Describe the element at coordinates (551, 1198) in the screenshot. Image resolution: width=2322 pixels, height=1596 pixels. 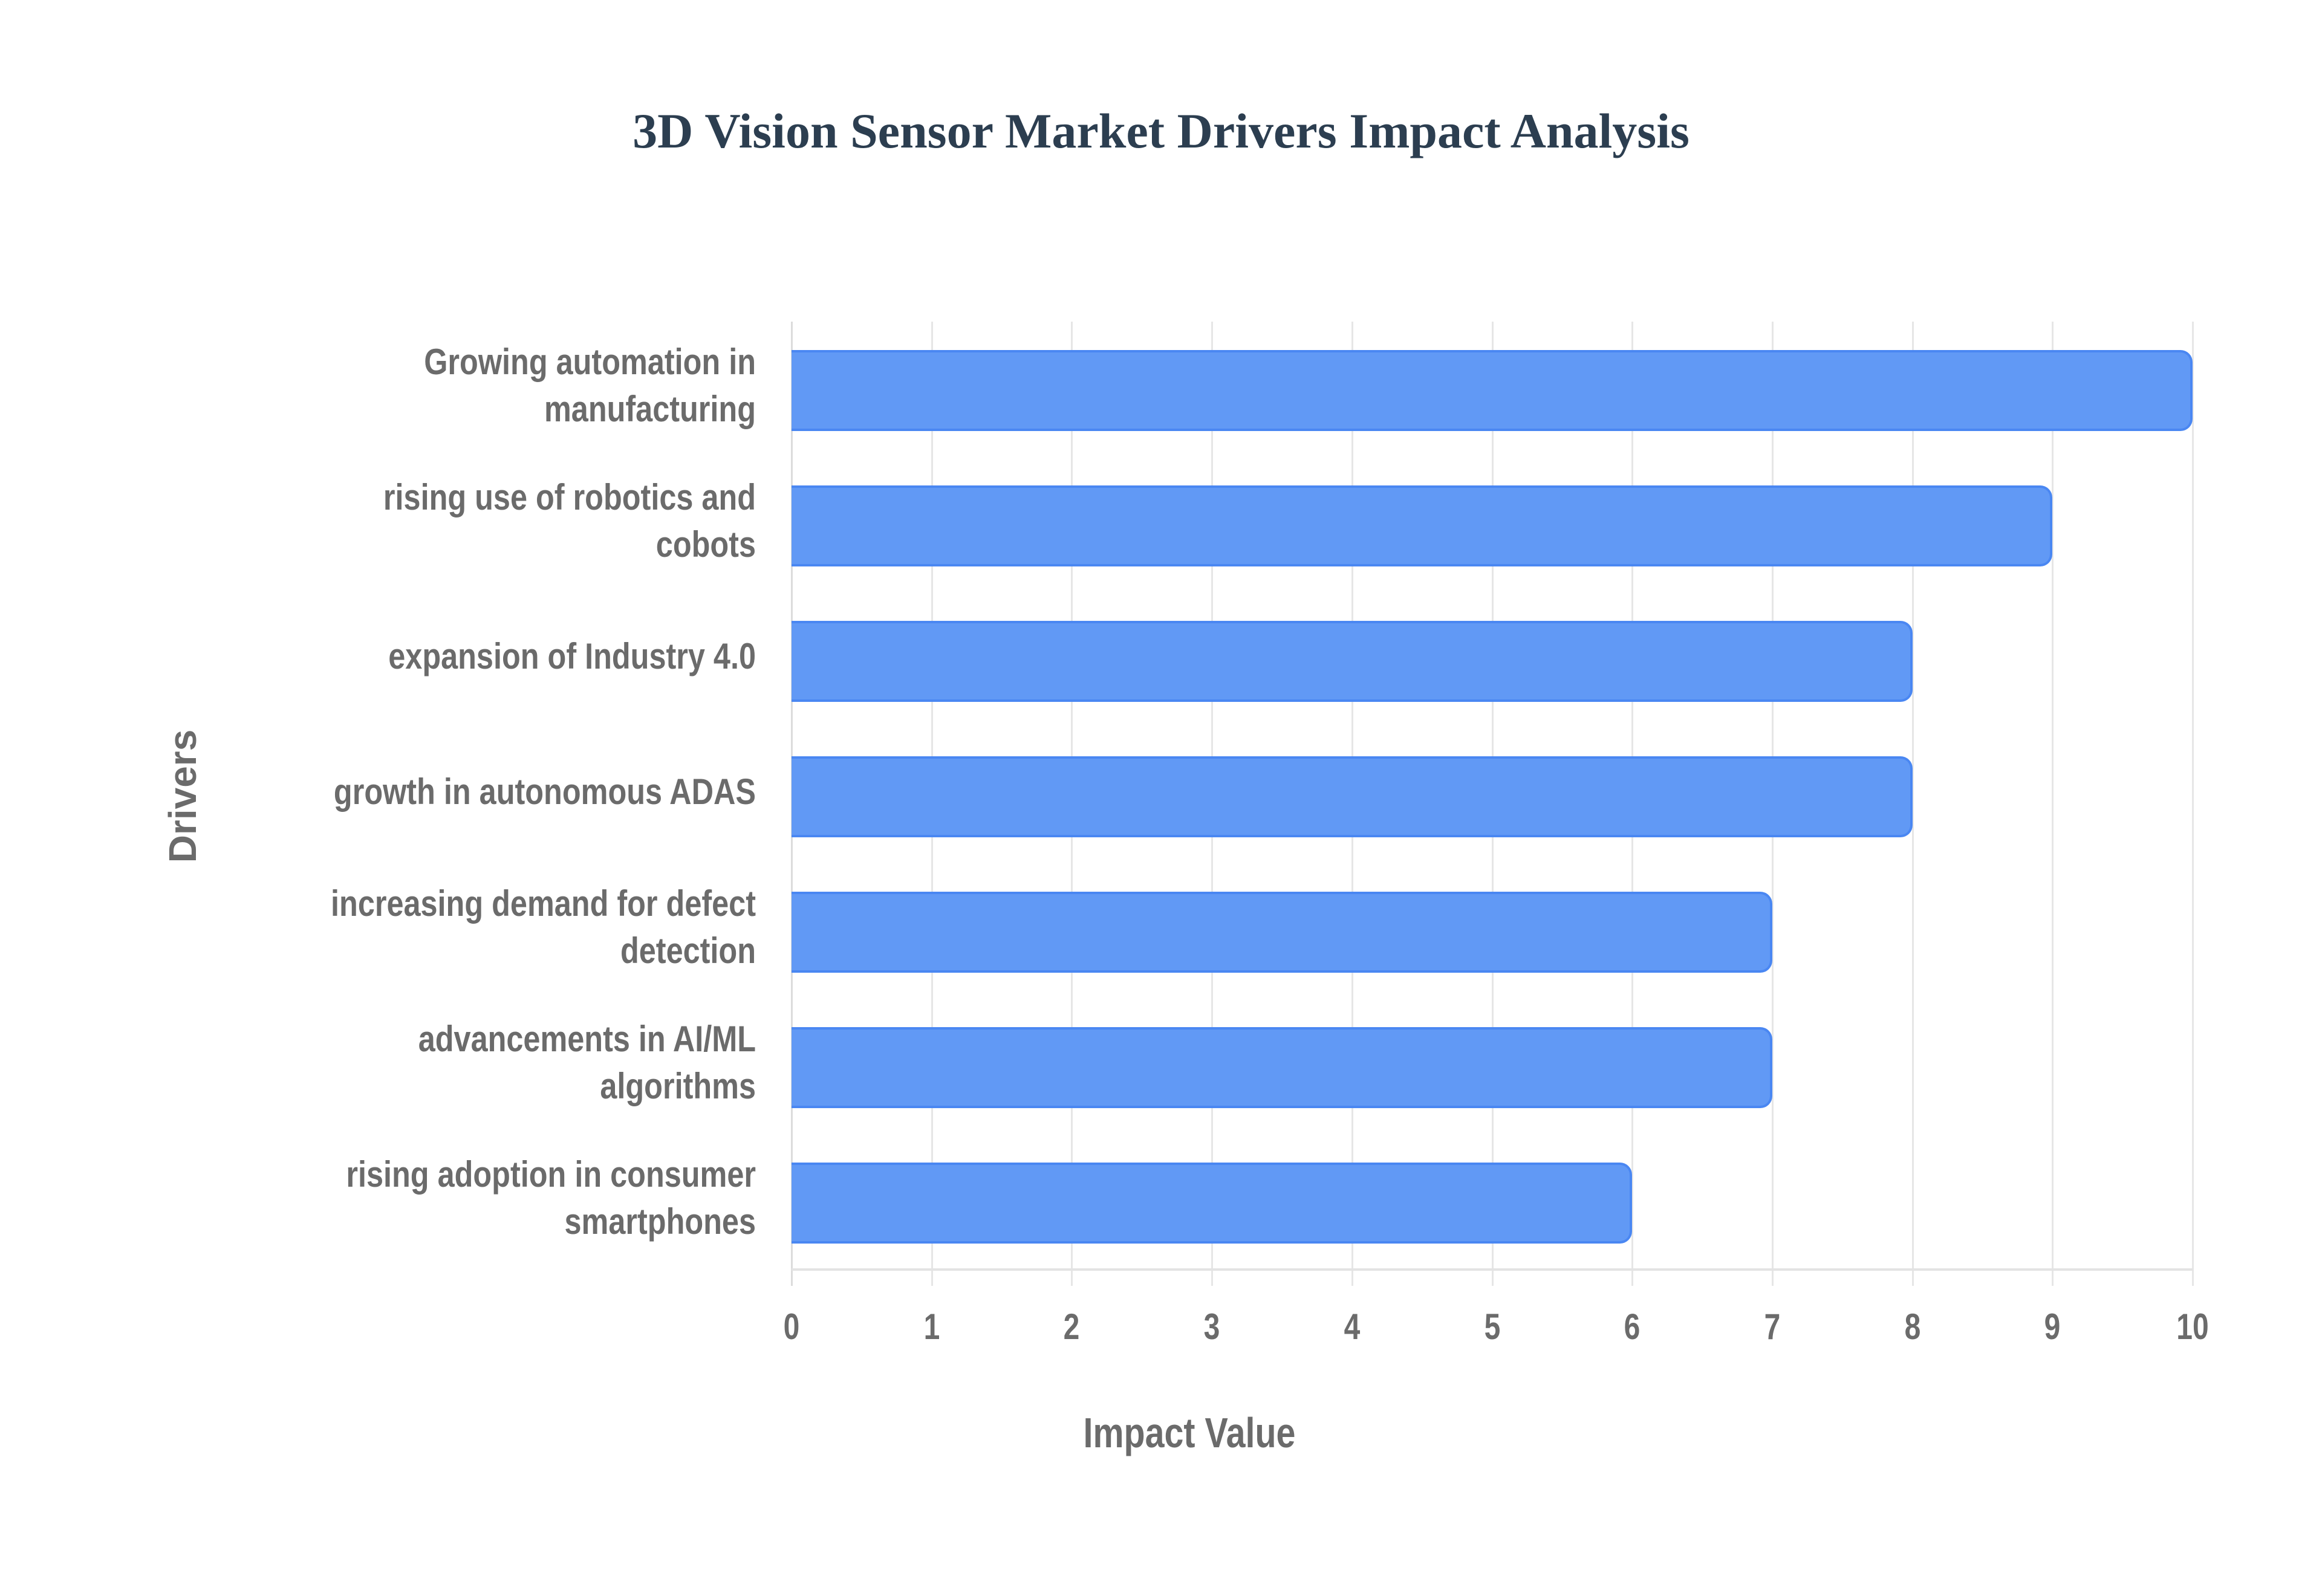
I see `y-category-label: rising adoption in consumer smartphones` at that location.